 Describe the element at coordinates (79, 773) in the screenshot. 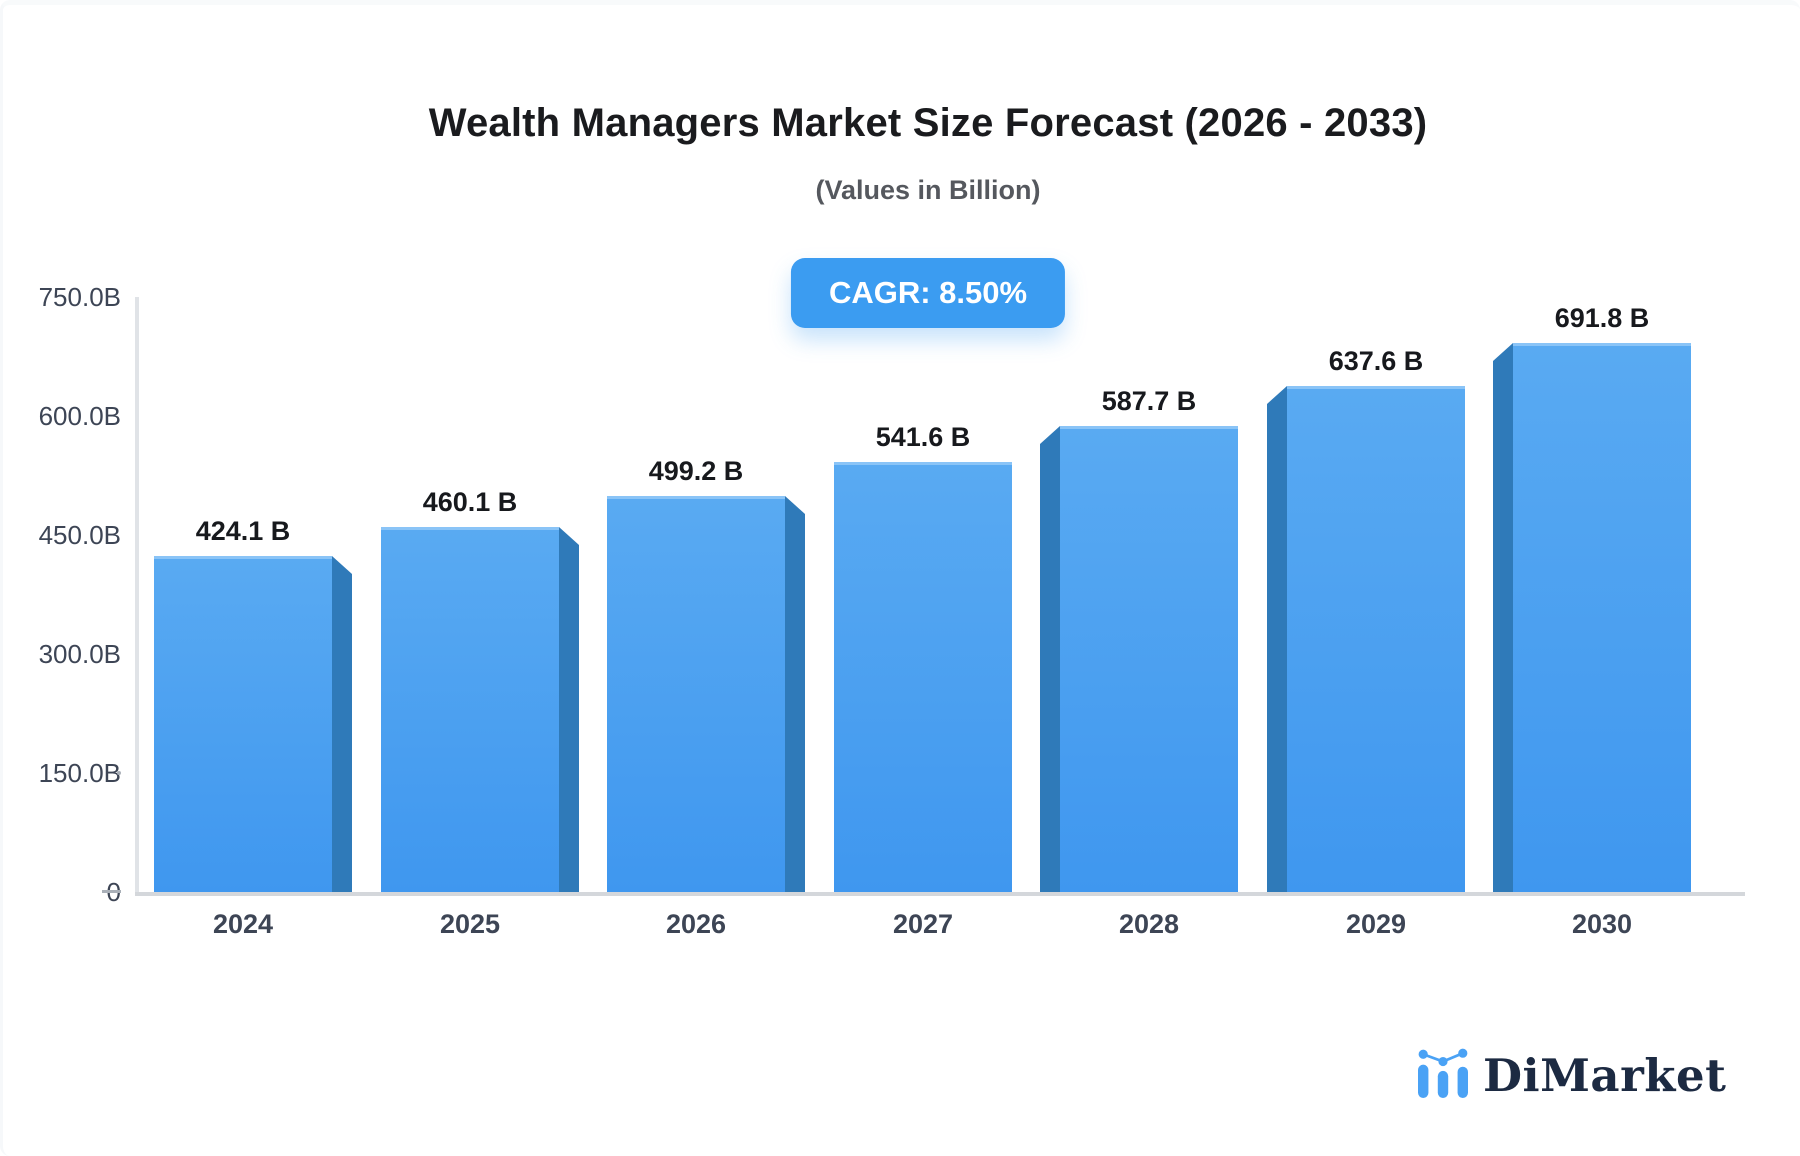

I see `y-axis-label-150: 150.0B` at that location.